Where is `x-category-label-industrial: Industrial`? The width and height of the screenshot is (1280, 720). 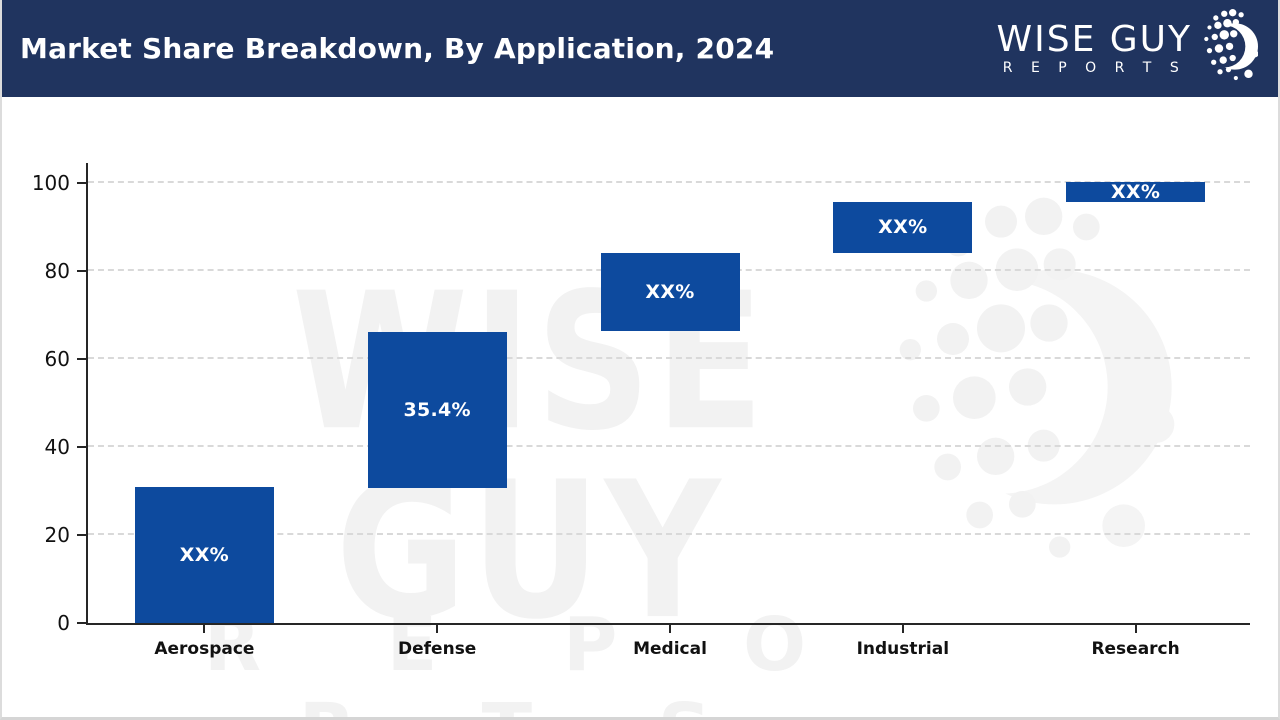
x-category-label-industrial: Industrial is located at coordinates (903, 649).